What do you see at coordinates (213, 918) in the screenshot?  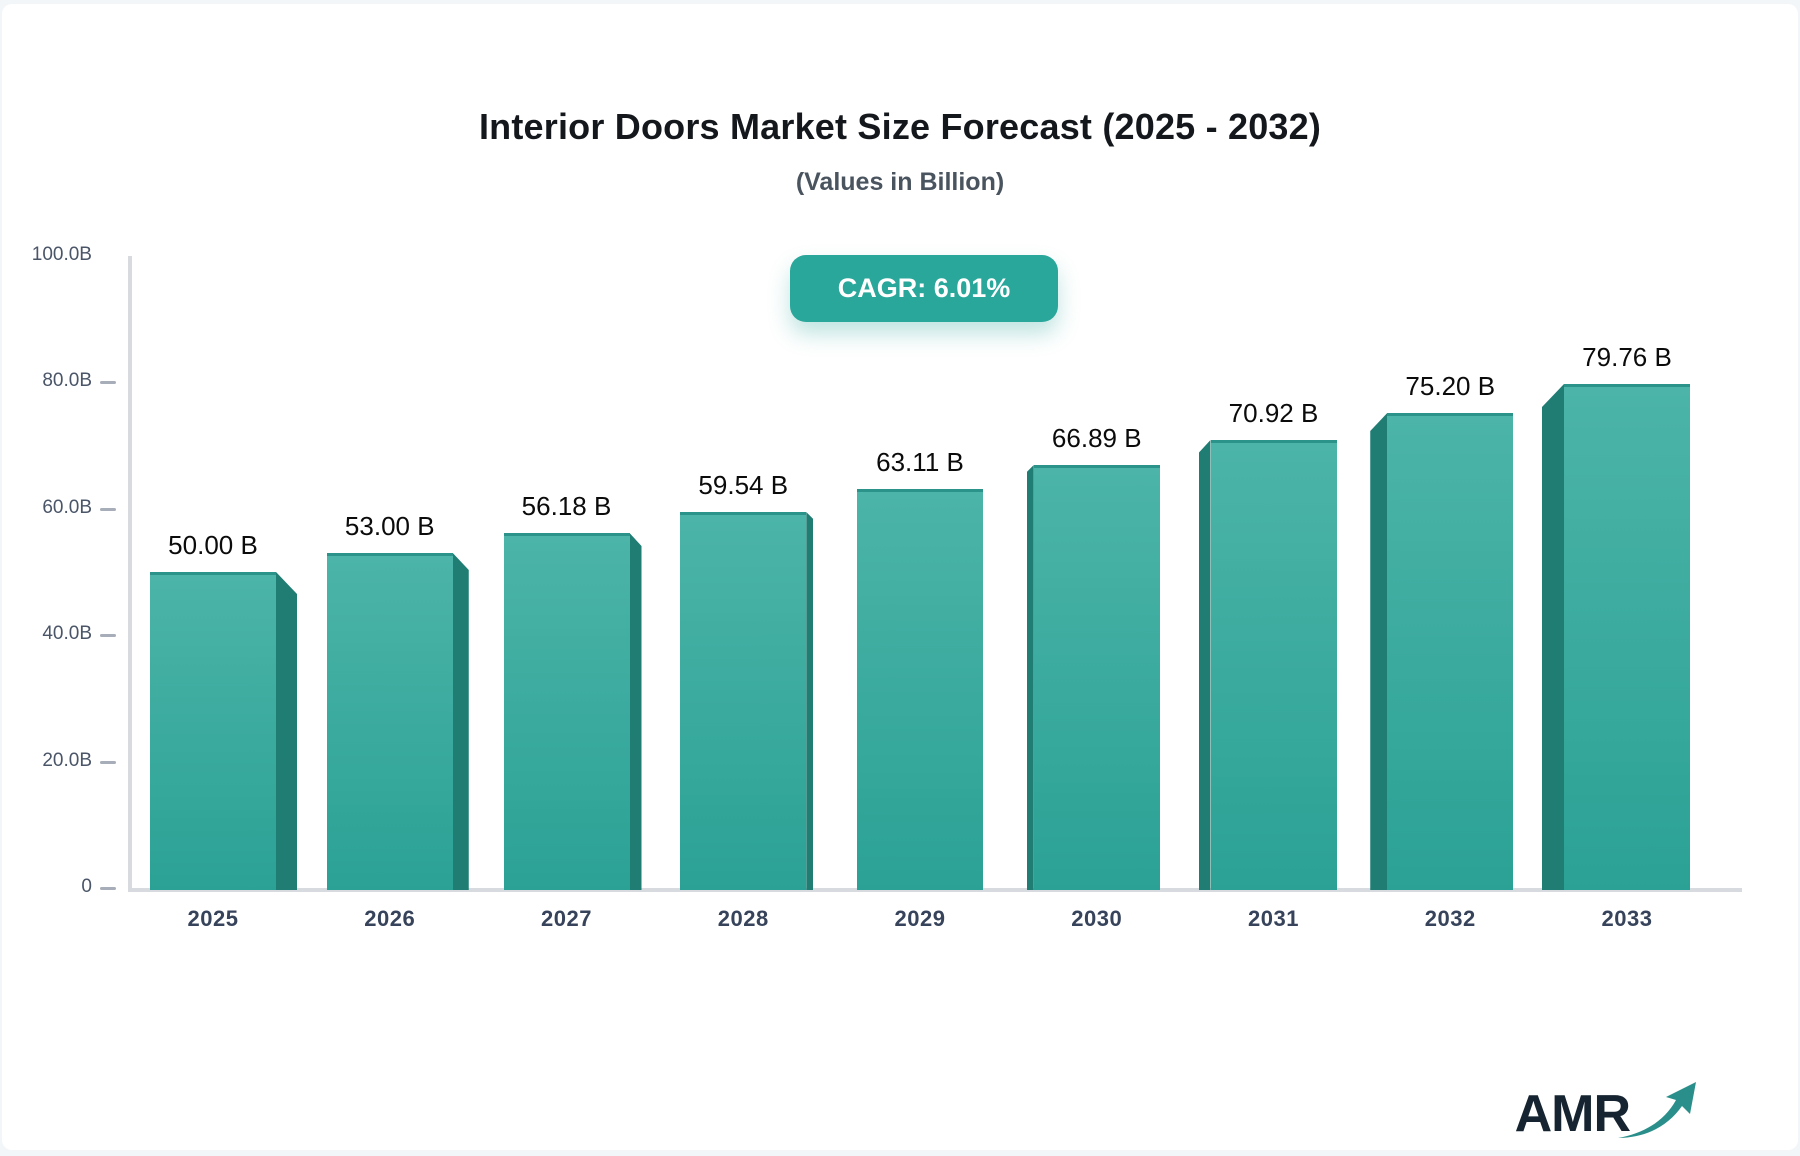 I see `x-tick-label: 2025` at bounding box center [213, 918].